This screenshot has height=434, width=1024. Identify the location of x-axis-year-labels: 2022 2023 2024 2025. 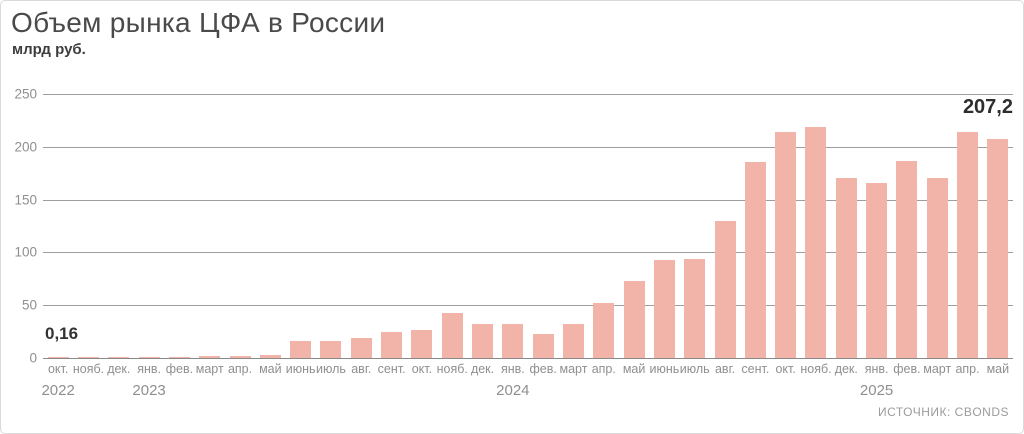
(527, 391).